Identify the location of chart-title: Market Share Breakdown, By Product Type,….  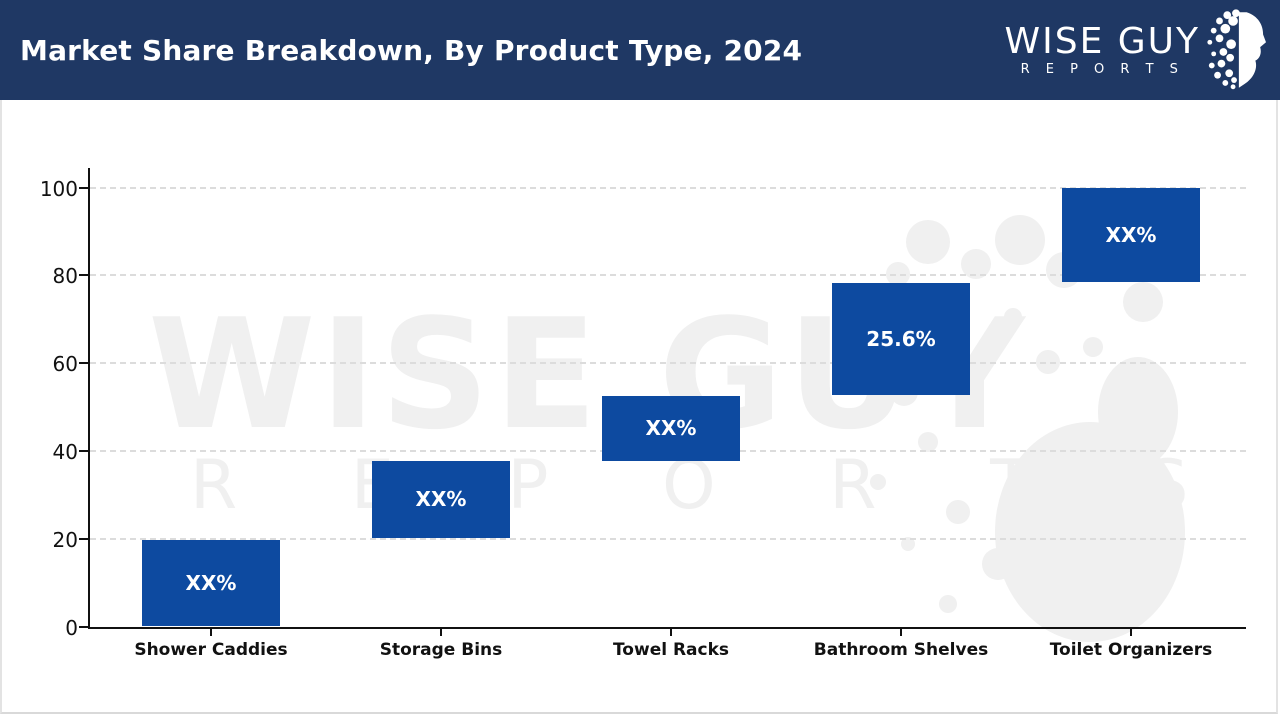
(411, 50).